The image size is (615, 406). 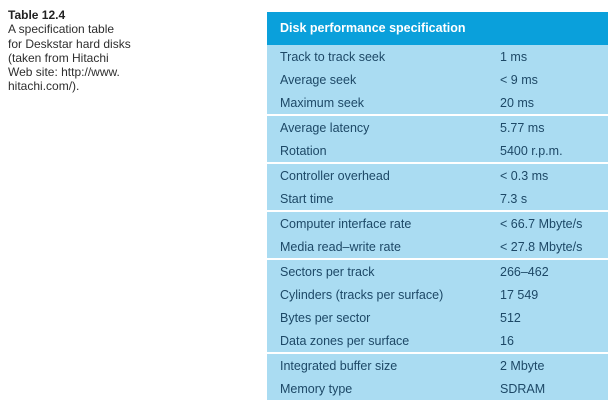 What do you see at coordinates (524, 175) in the screenshot?
I see `row-value: < 0.3 ms` at bounding box center [524, 175].